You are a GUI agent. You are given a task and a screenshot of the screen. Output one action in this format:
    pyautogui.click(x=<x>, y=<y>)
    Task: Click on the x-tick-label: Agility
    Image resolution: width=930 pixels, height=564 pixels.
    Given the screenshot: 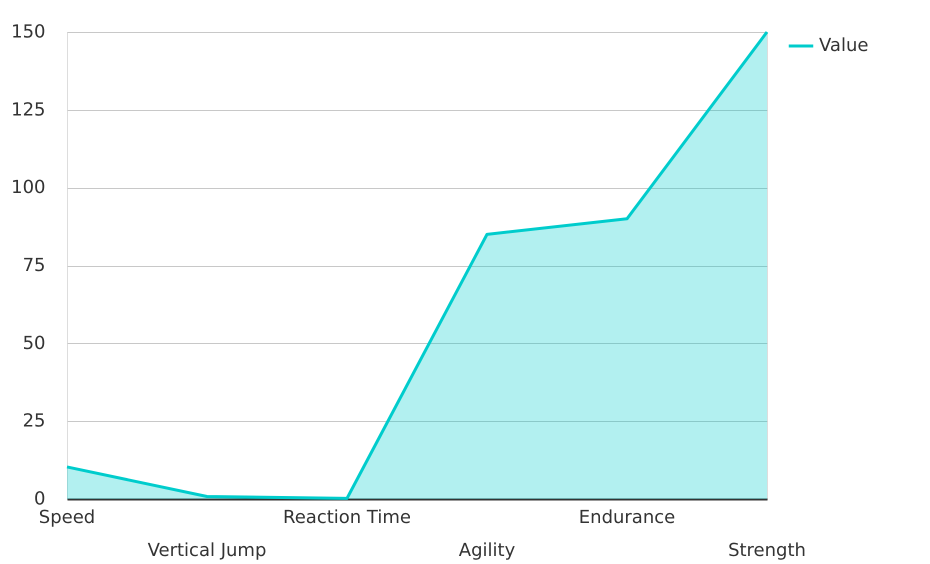 What is the action you would take?
    pyautogui.click(x=487, y=550)
    